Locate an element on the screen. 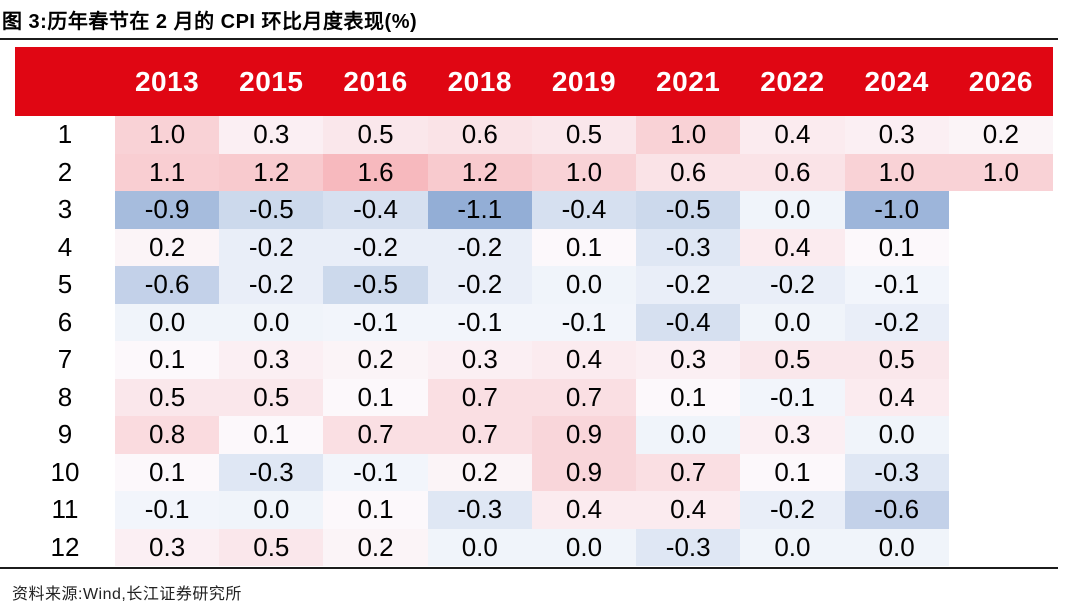  figure-title-bar: 图 3:历年春节在 2 月的 CPI 环比月度表现(%) is located at coordinates (529, 20).